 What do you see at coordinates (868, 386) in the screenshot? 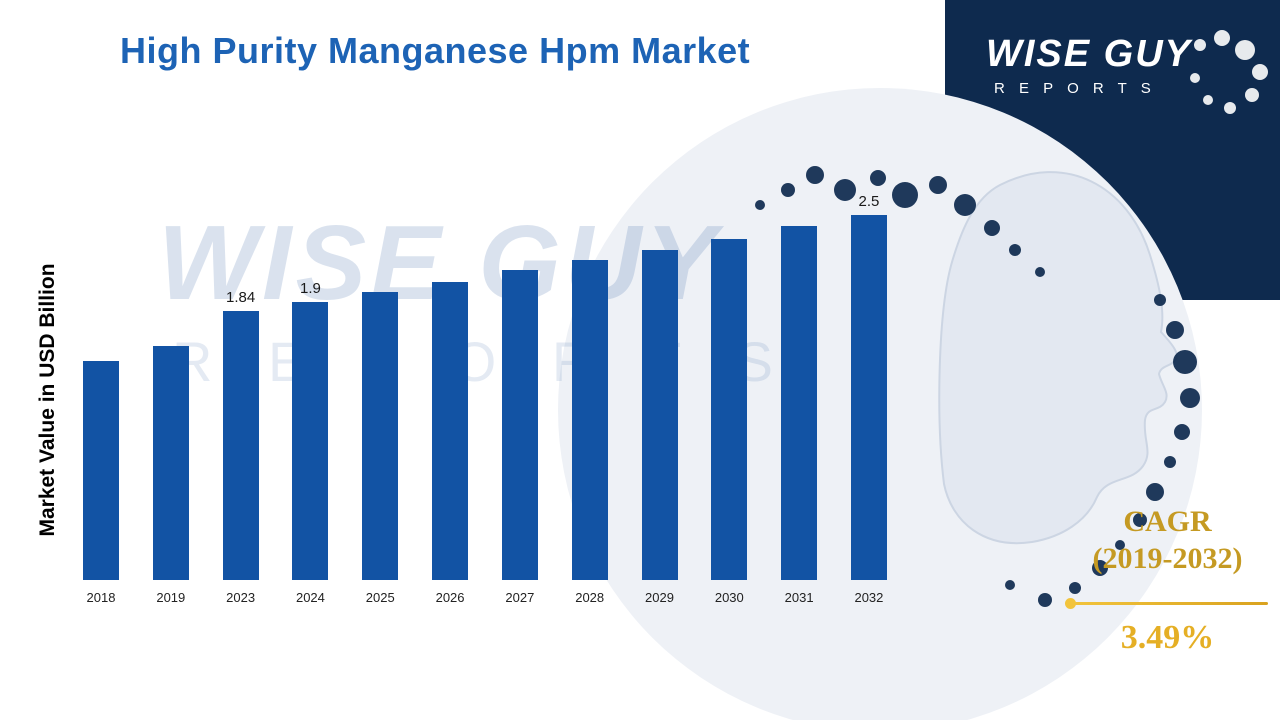
I see `bar: 2.5` at bounding box center [868, 386].